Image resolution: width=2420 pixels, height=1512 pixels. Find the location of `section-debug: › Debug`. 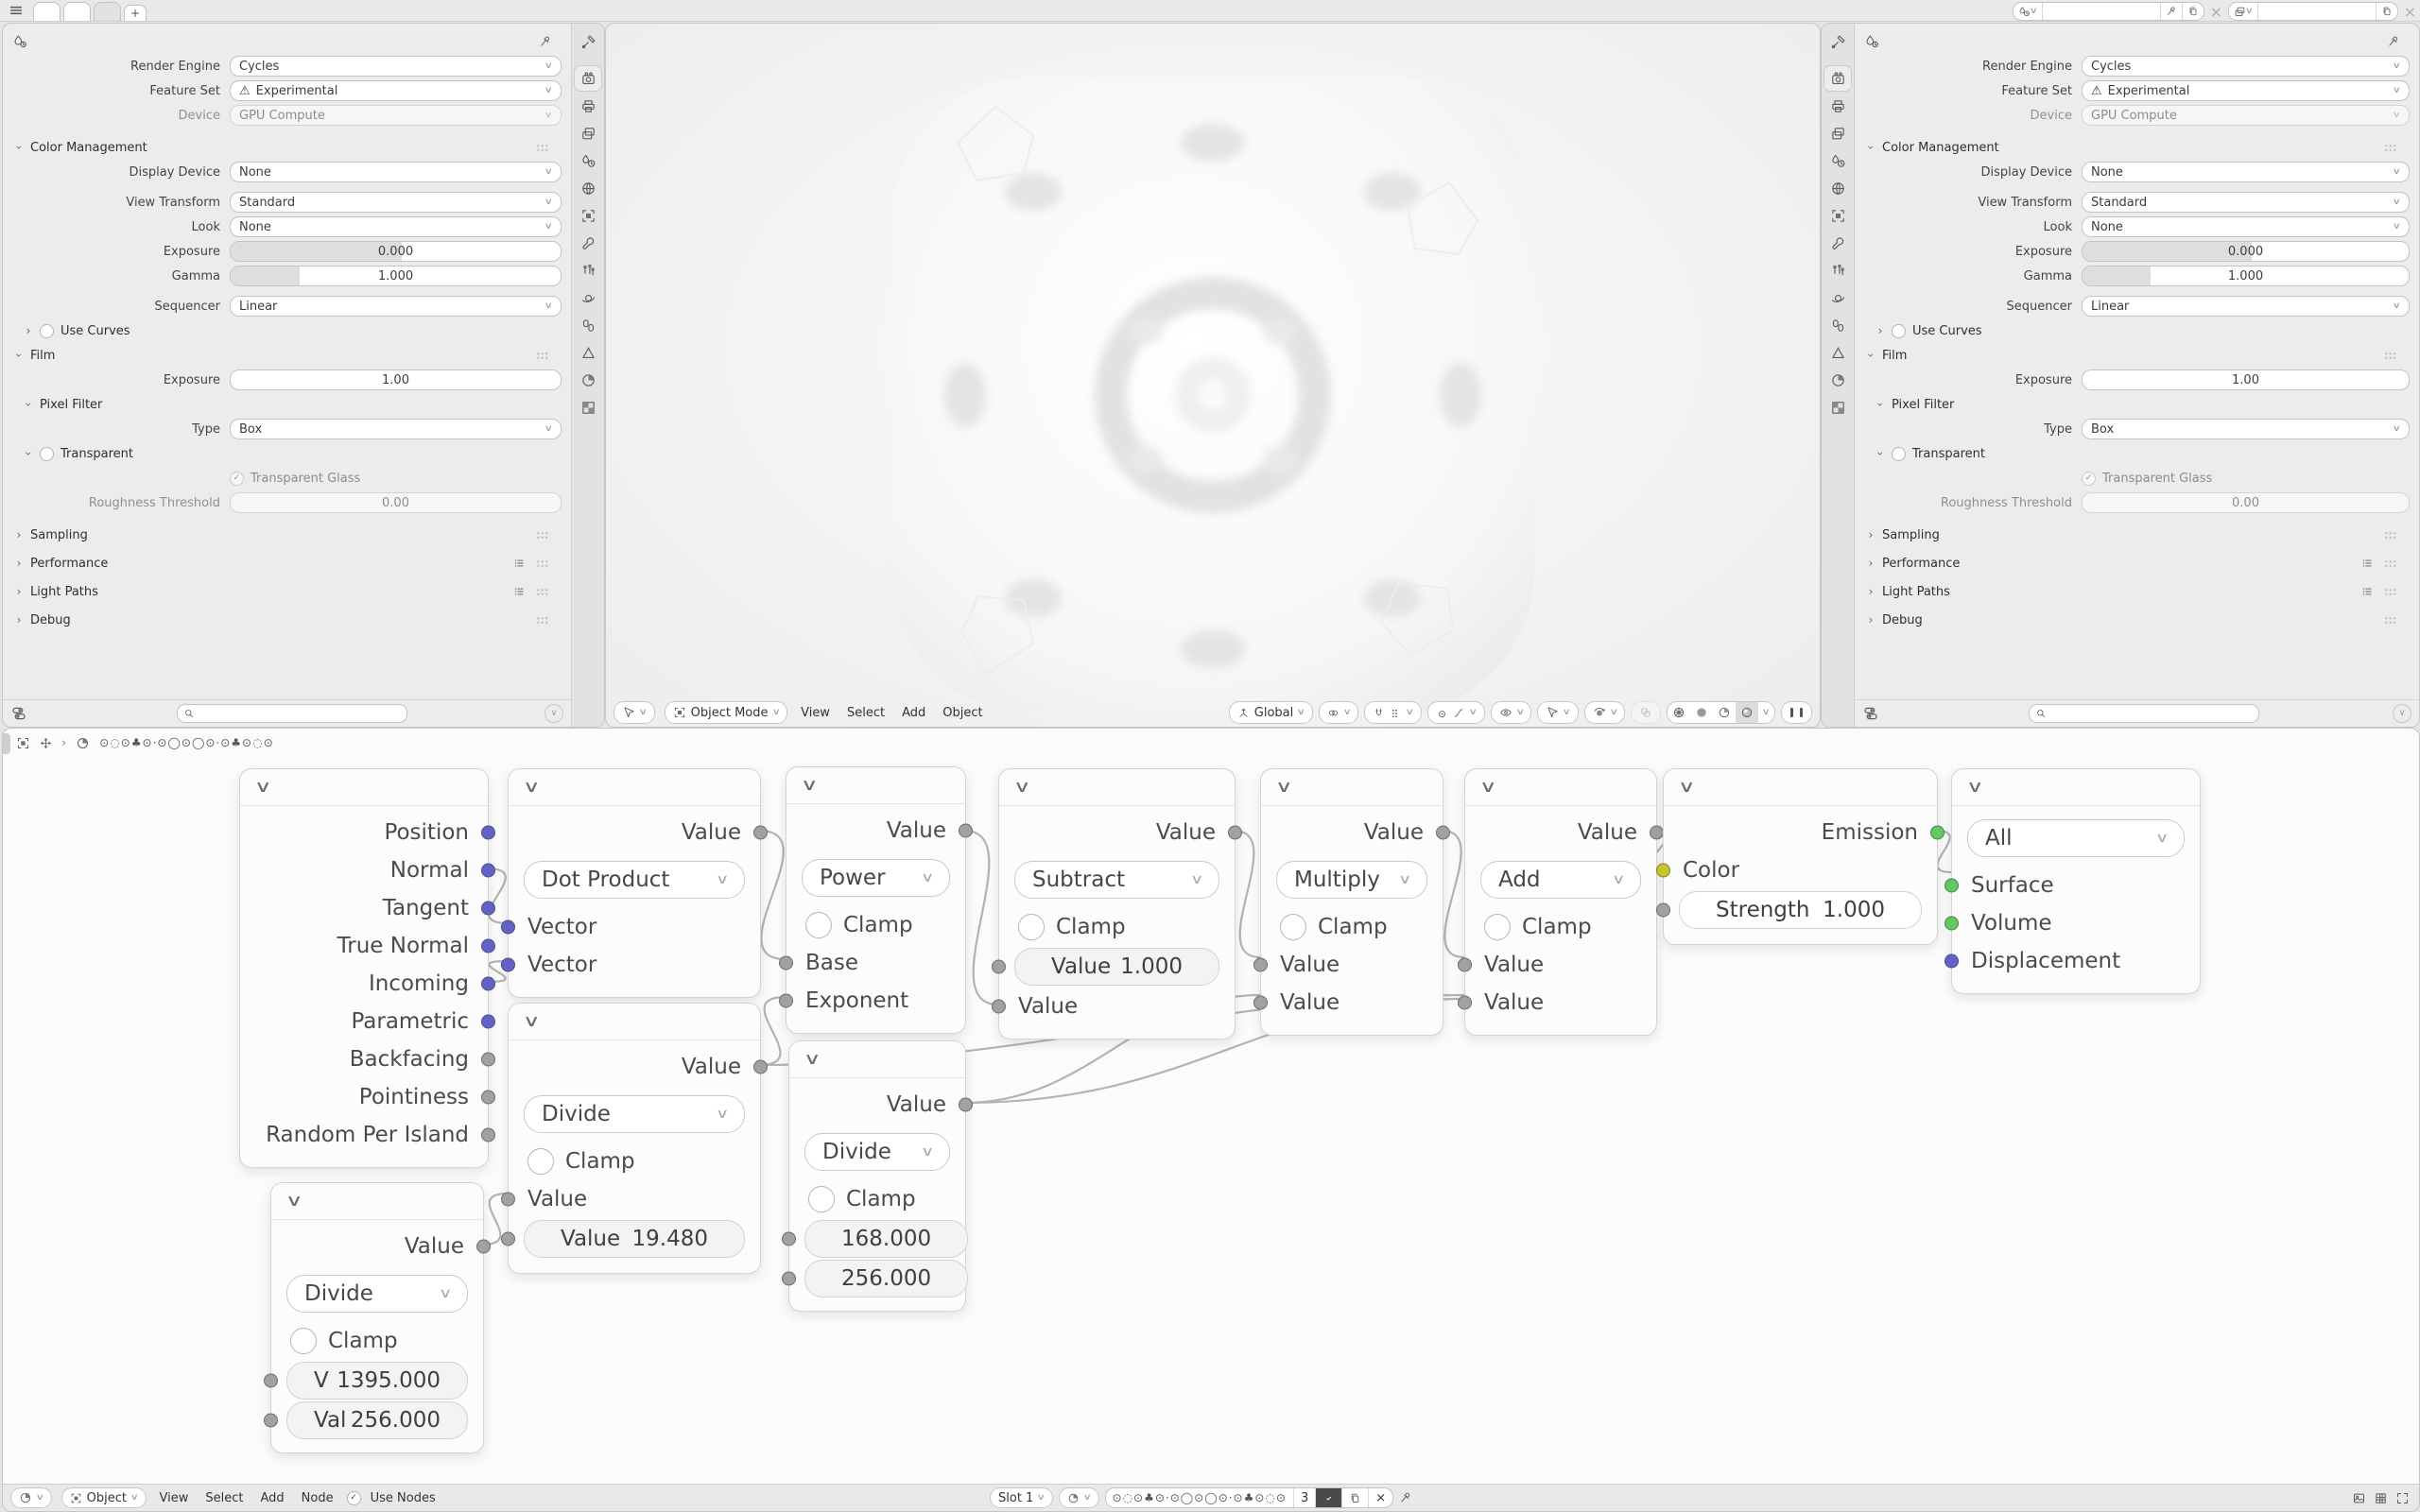

section-debug: › Debug is located at coordinates (282, 620).